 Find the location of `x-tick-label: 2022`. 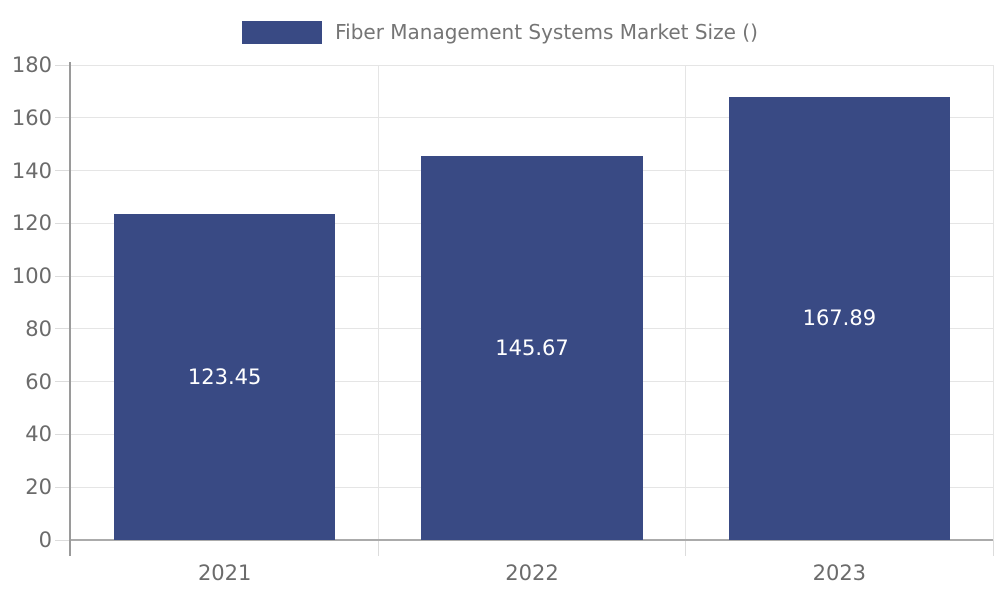

x-tick-label: 2022 is located at coordinates (532, 573).